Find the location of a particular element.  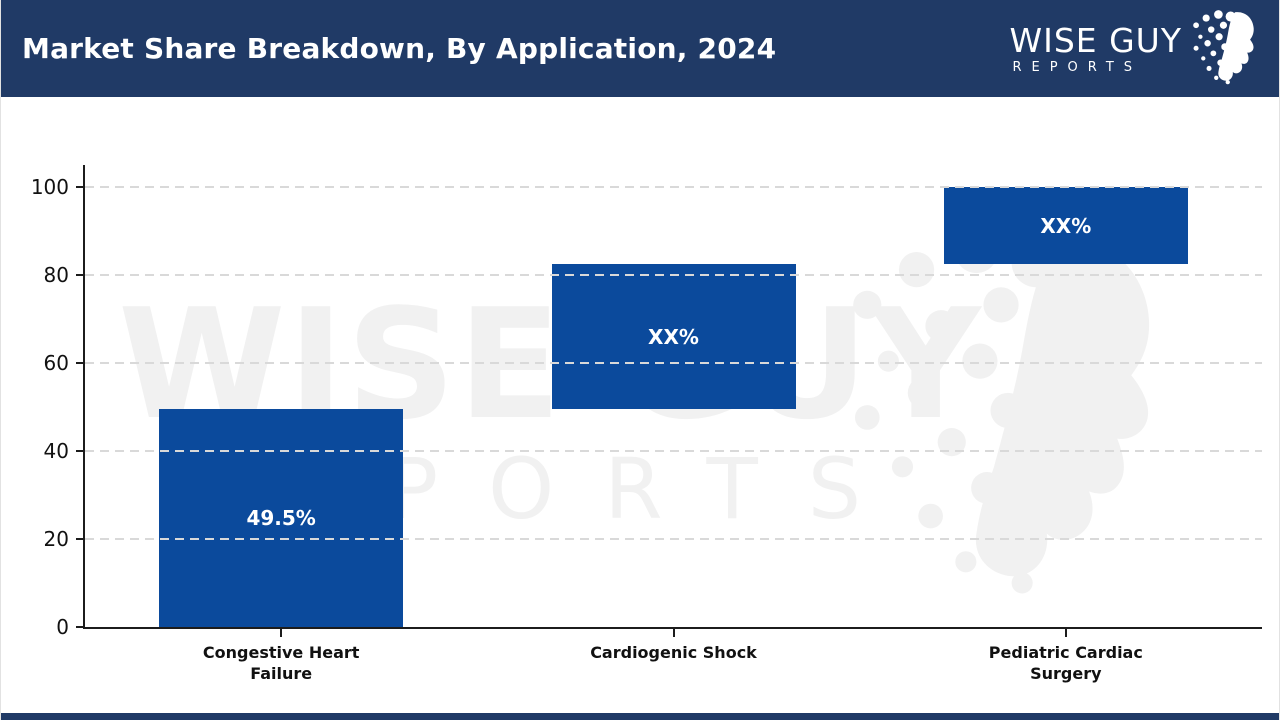

y-axis-line is located at coordinates (84, 397).